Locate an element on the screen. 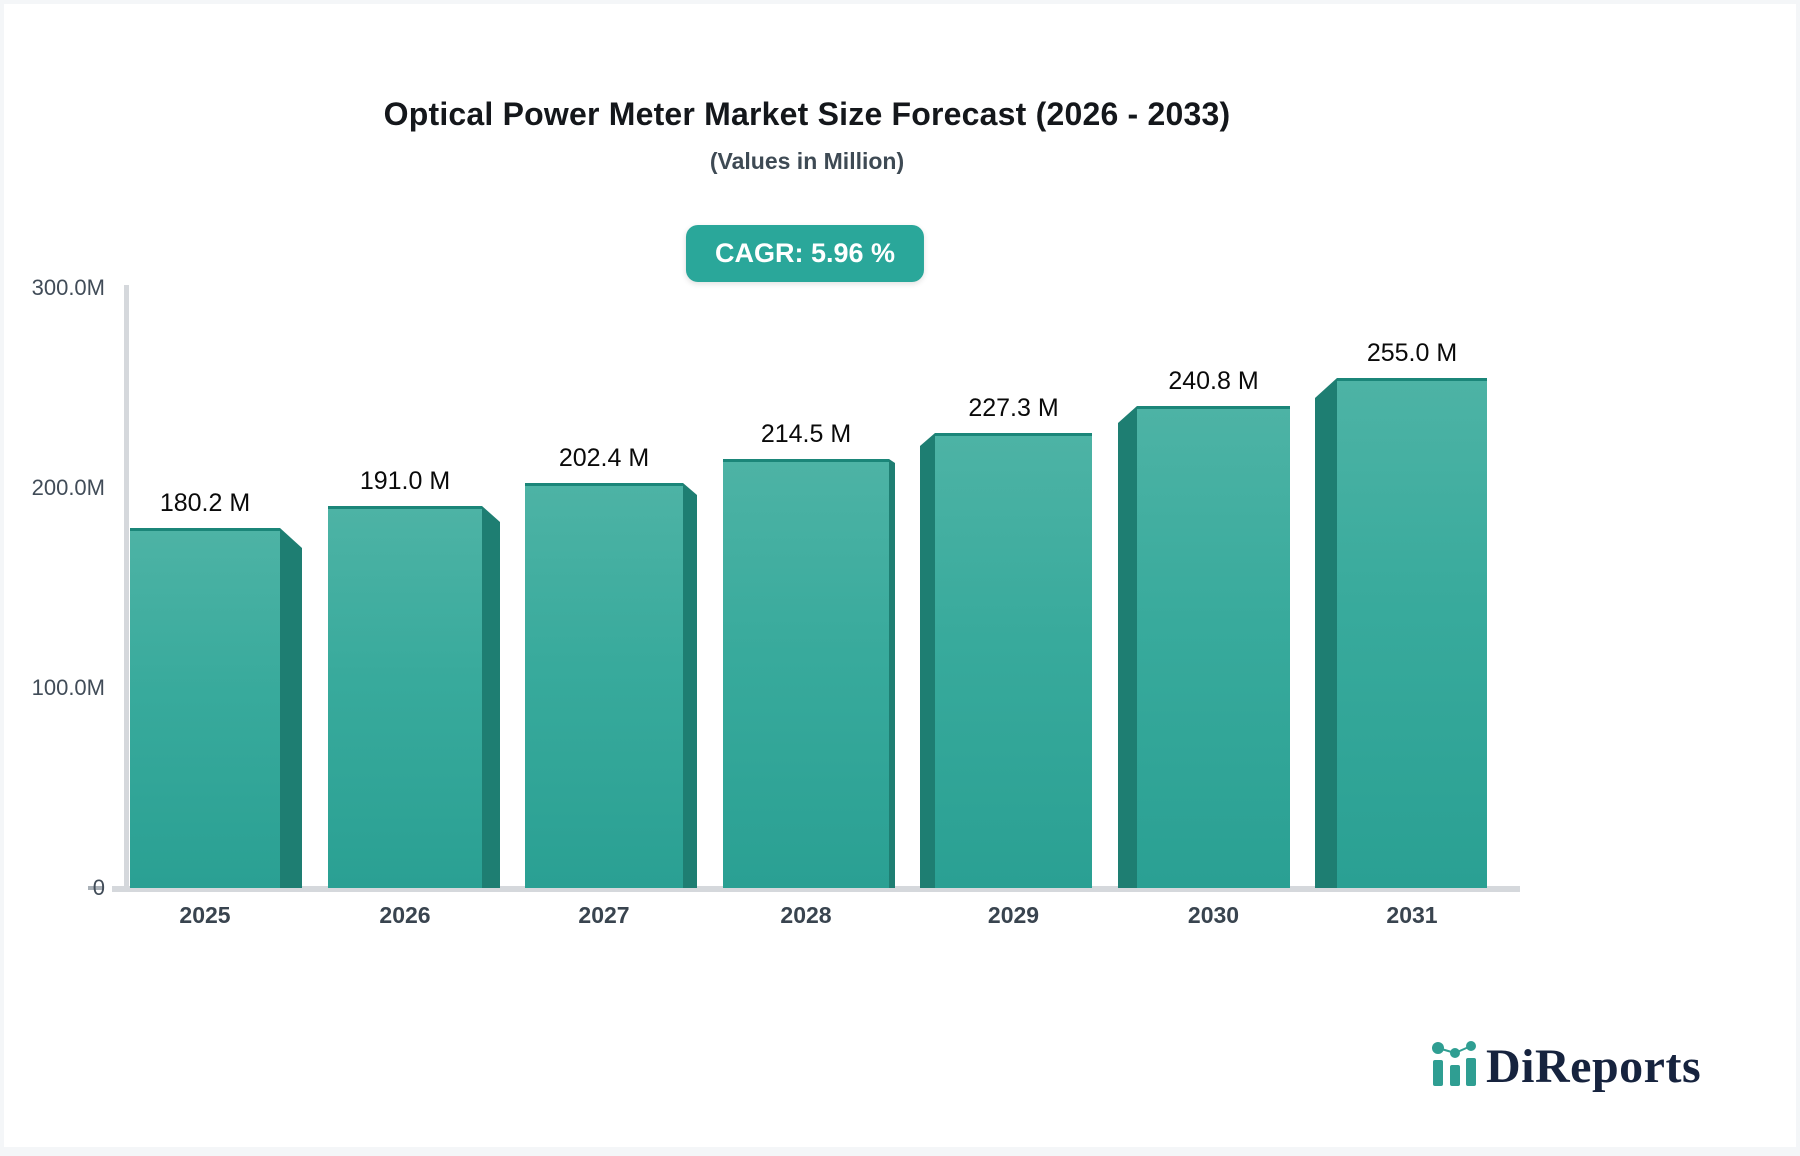 The image size is (1800, 1156). bar-2028 is located at coordinates (809, 673).